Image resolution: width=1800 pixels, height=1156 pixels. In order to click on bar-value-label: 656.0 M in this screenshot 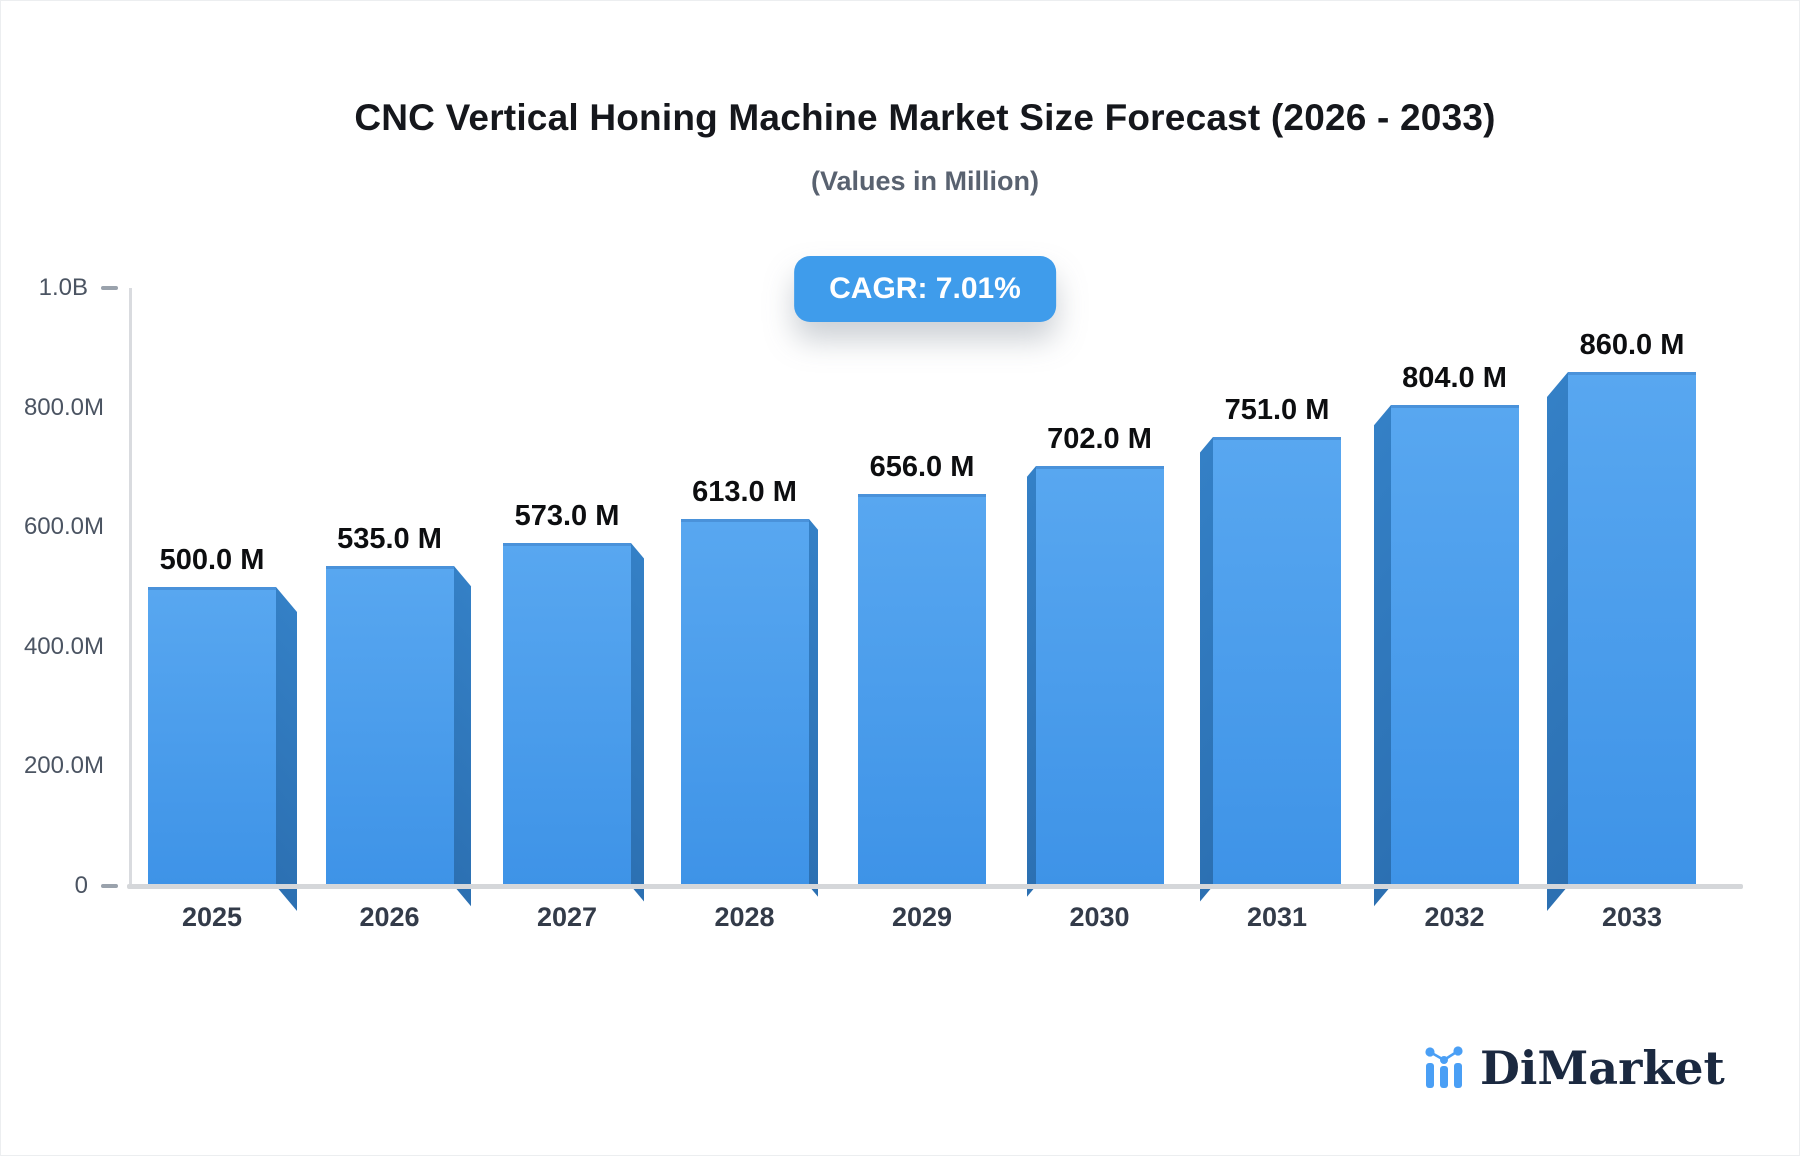, I will do `click(922, 466)`.